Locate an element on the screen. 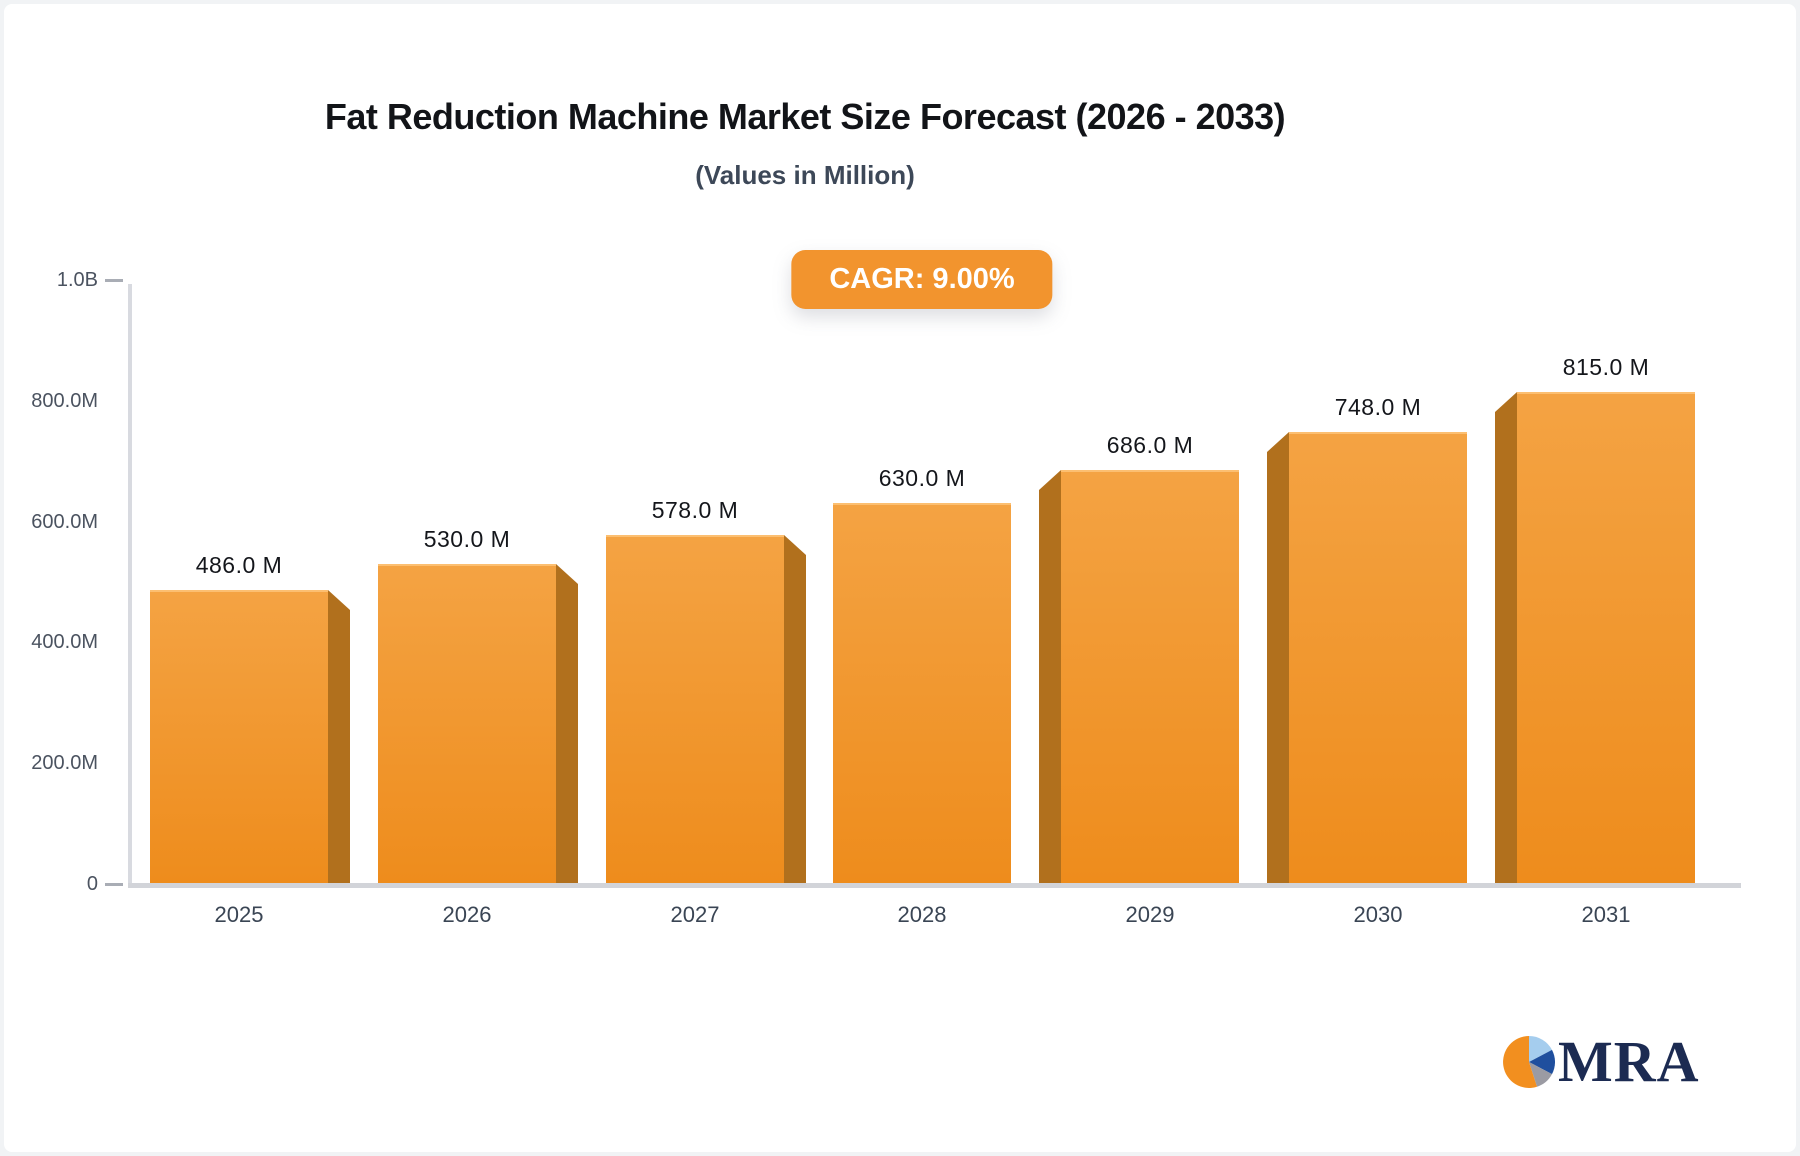 The width and height of the screenshot is (1800, 1156). bar-value-label: 578.0 M is located at coordinates (695, 510).